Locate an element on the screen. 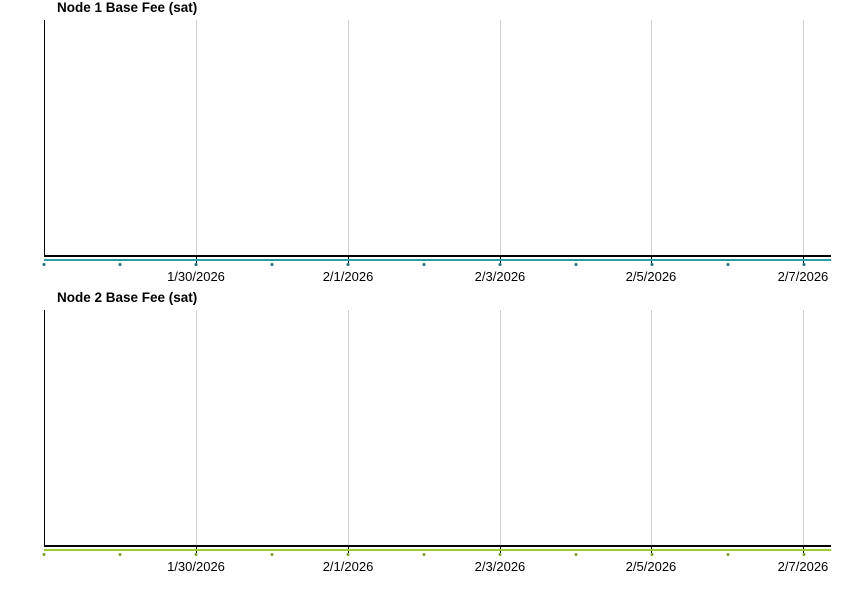 This screenshot has height=600, width=860. chart-title: Node 2 Base Fee (sat) is located at coordinates (127, 297).